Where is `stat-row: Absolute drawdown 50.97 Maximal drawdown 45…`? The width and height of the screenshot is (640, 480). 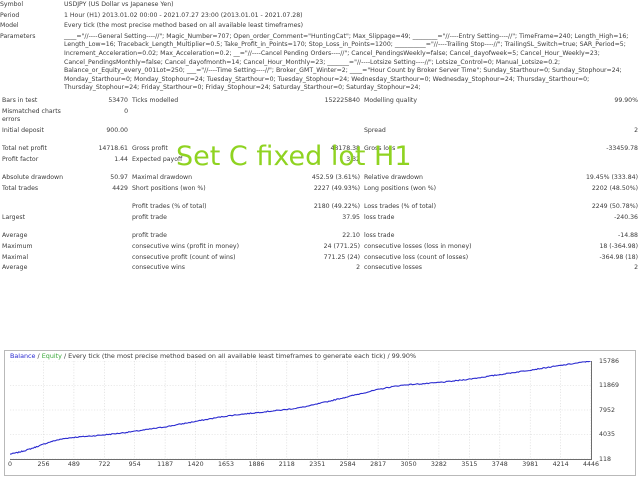
stat-row: Absolute drawdown 50.97 Maximal drawdown 45… is located at coordinates (320, 178).